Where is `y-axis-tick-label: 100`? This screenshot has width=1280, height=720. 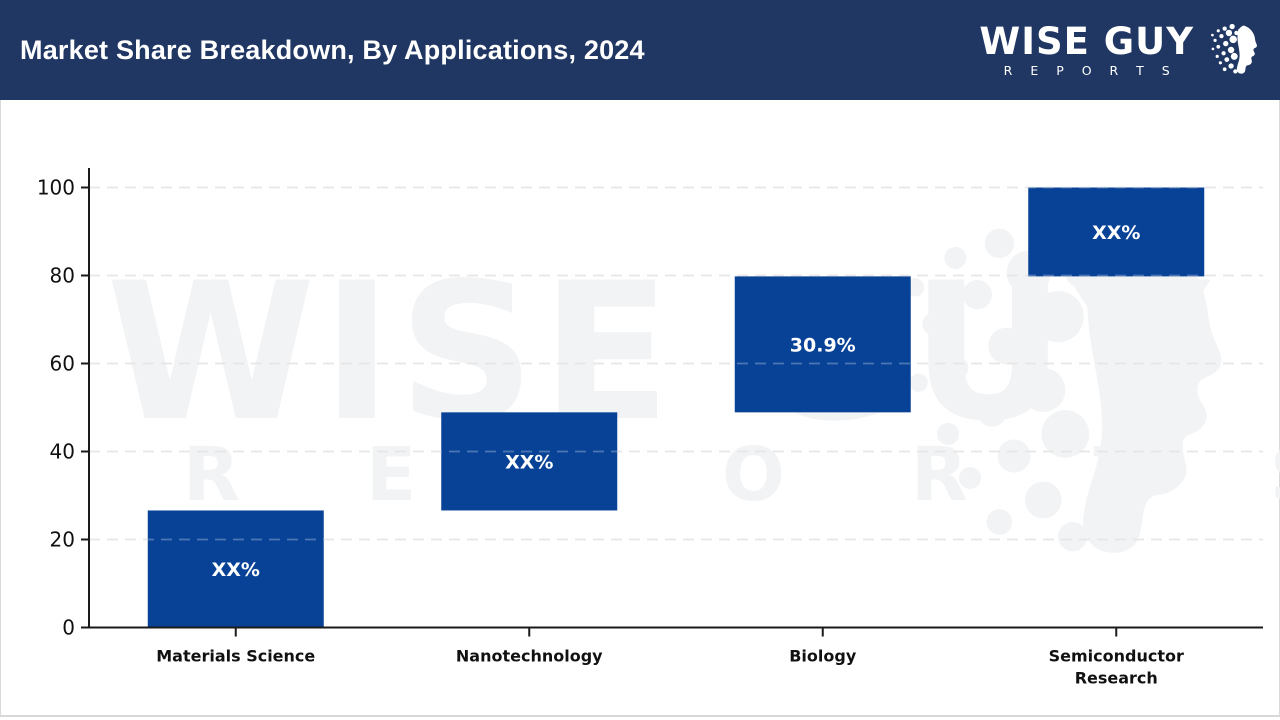 y-axis-tick-label: 100 is located at coordinates (56, 188).